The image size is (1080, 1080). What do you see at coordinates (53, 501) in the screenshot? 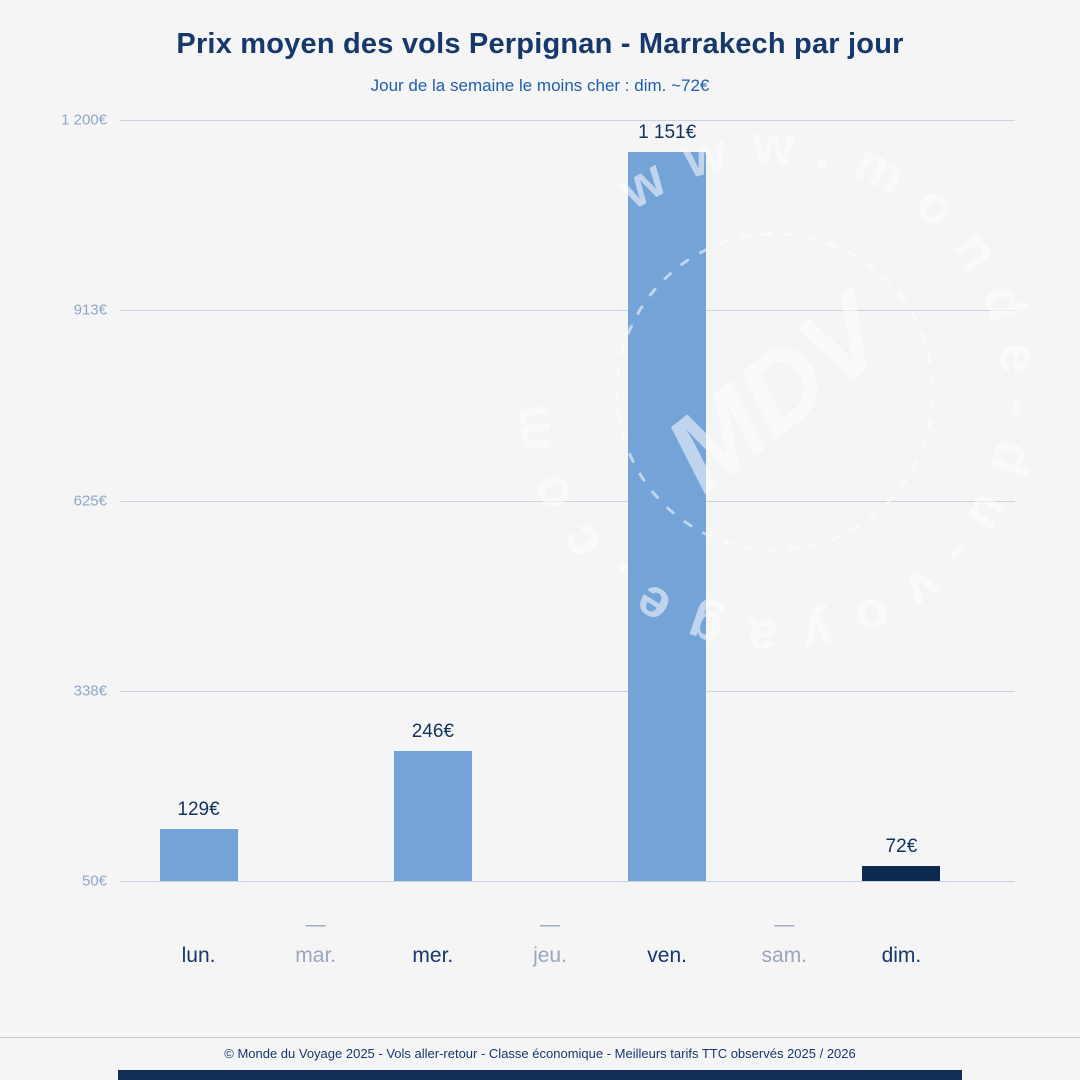
I see `y-axis: 1 200€ 913€ 625€ 338€ 50€` at bounding box center [53, 501].